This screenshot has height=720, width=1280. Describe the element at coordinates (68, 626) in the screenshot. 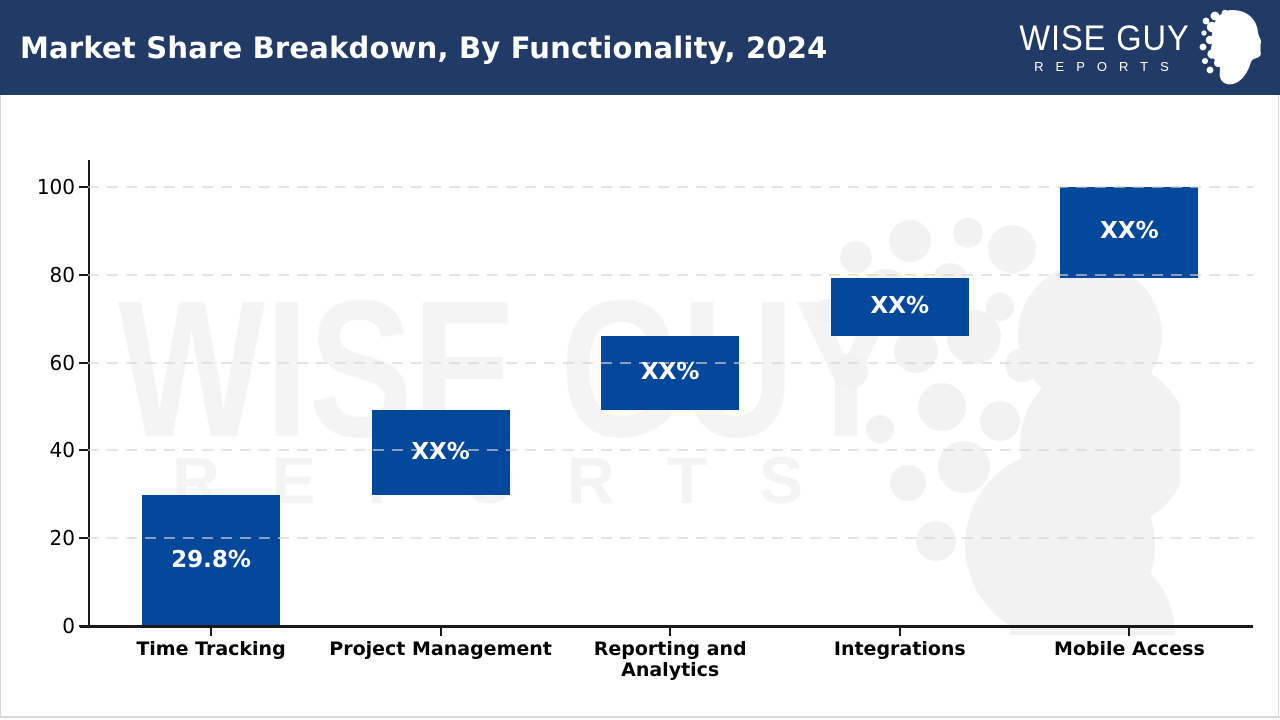

I see `y-tick-label: 0` at that location.